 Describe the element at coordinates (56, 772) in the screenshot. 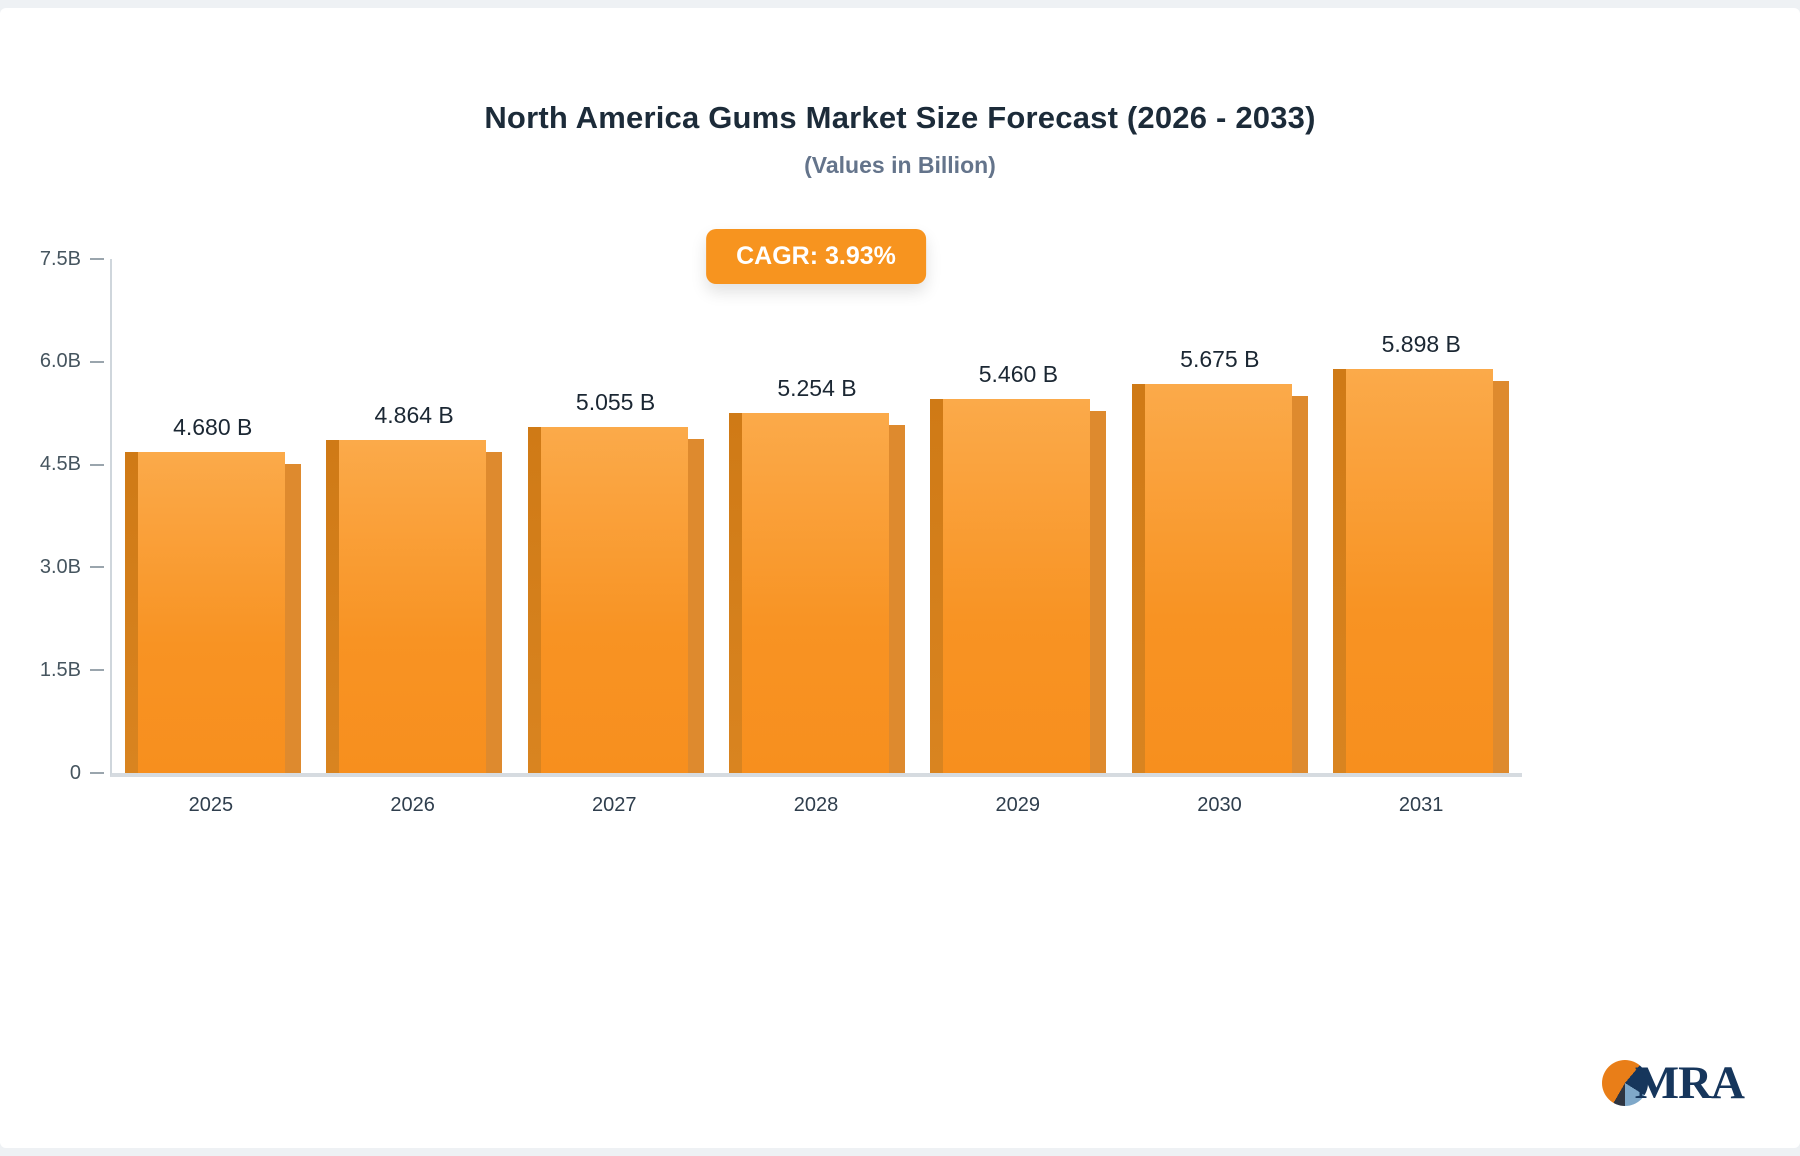

I see `y-axis-tick: 0` at that location.